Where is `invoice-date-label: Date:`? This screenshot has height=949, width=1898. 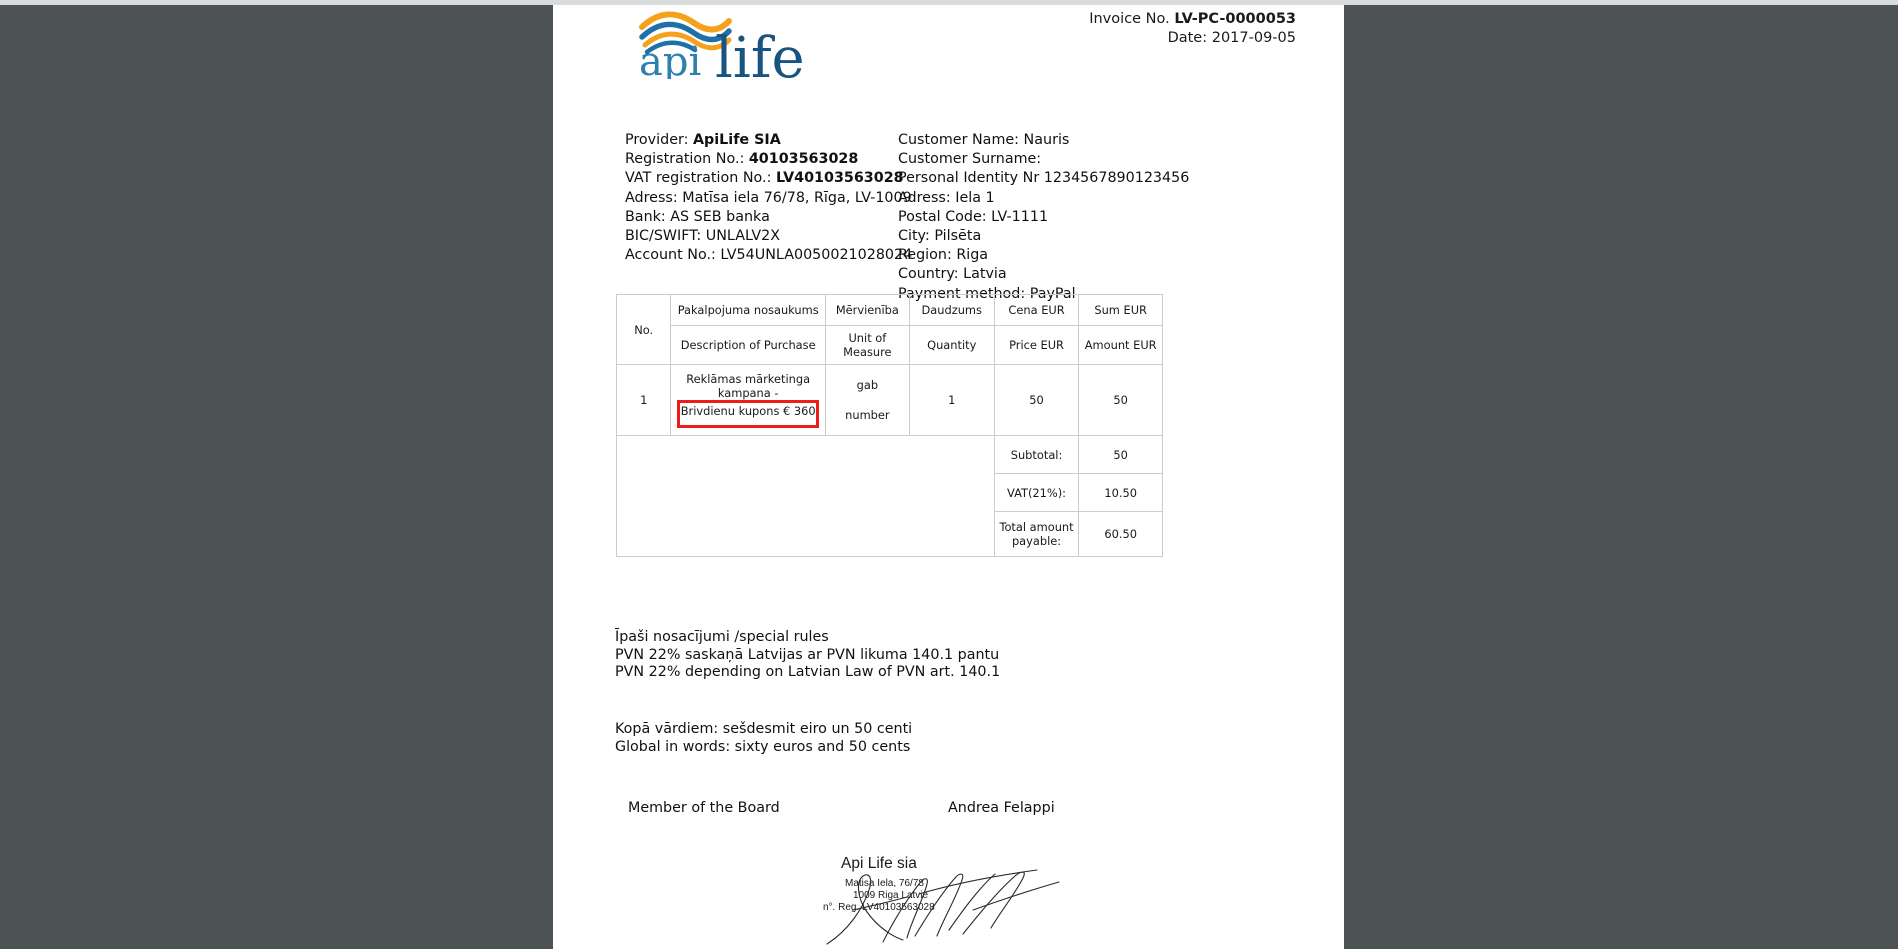
invoice-date-label: Date: is located at coordinates (1187, 38).